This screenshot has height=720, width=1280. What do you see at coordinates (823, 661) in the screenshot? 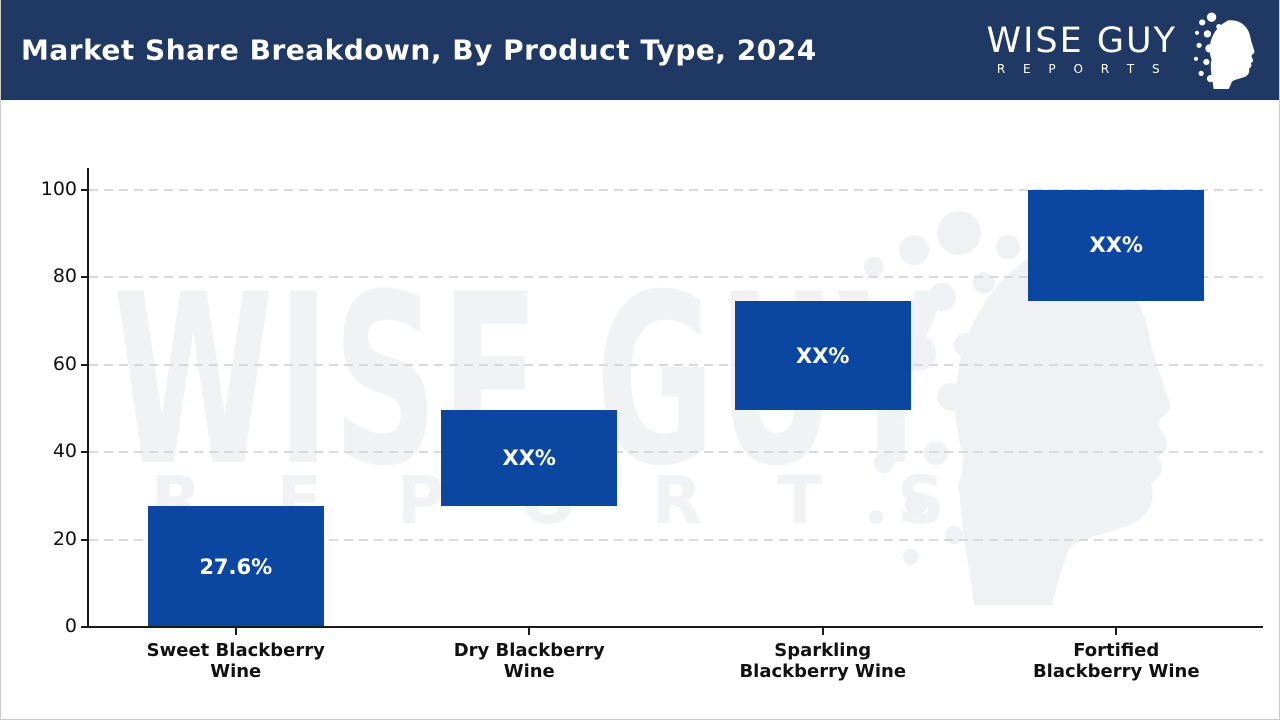
I see `x-category-label: Sparkling Blackberry Wine` at bounding box center [823, 661].